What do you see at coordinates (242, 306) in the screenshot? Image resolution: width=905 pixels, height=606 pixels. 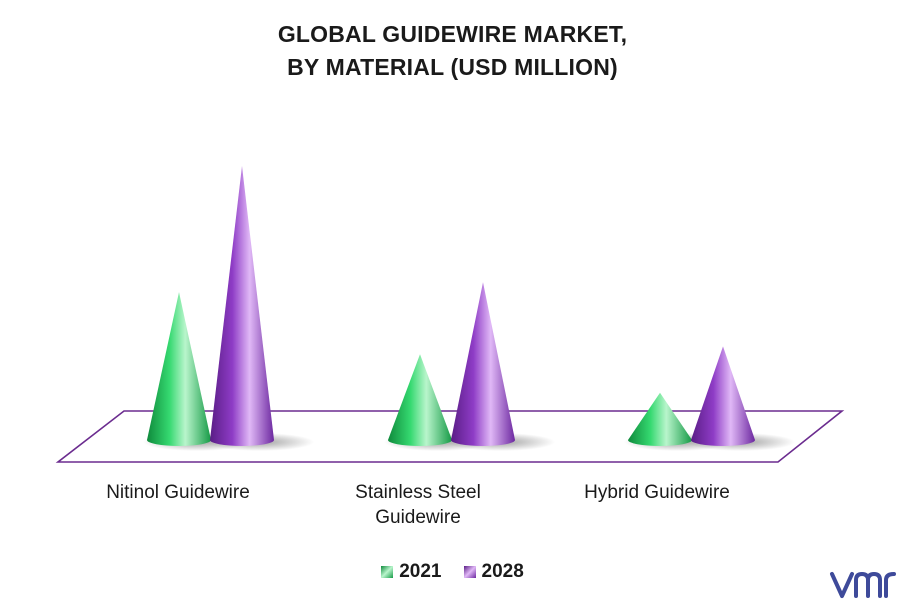 I see `cone-nitinol-2028` at bounding box center [242, 306].